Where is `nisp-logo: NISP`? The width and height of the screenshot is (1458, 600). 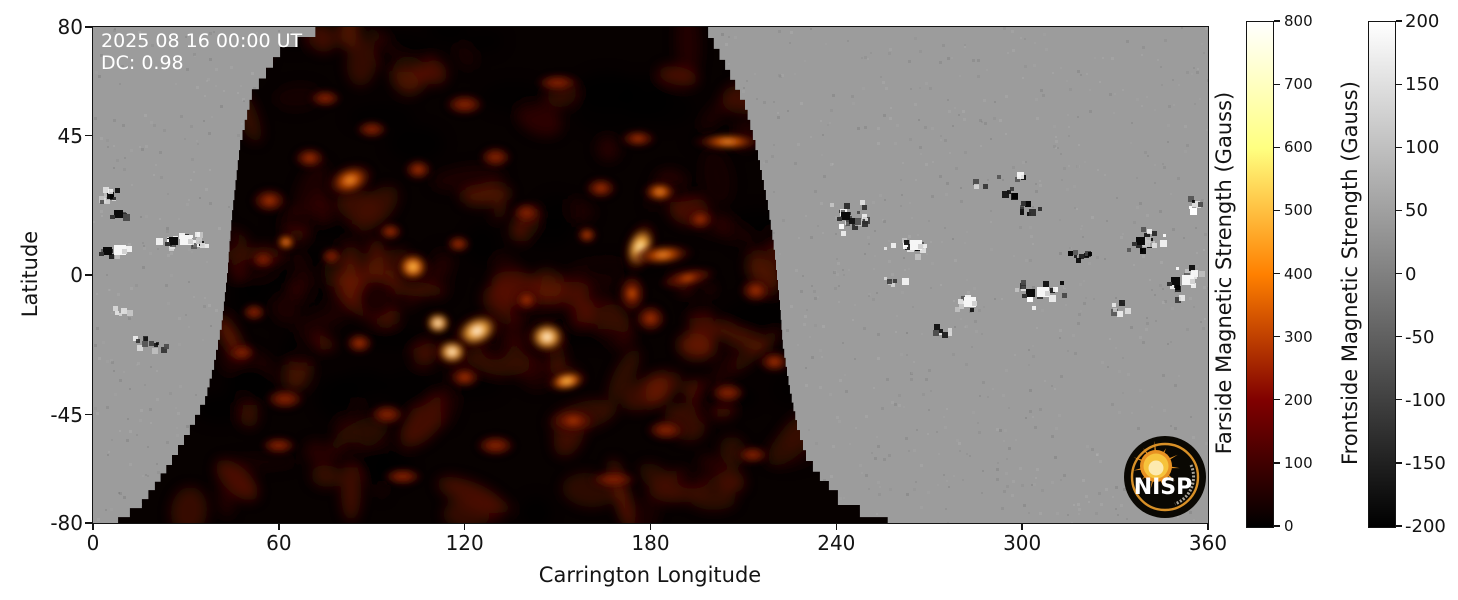
nisp-logo: NISP is located at coordinates (1165, 477).